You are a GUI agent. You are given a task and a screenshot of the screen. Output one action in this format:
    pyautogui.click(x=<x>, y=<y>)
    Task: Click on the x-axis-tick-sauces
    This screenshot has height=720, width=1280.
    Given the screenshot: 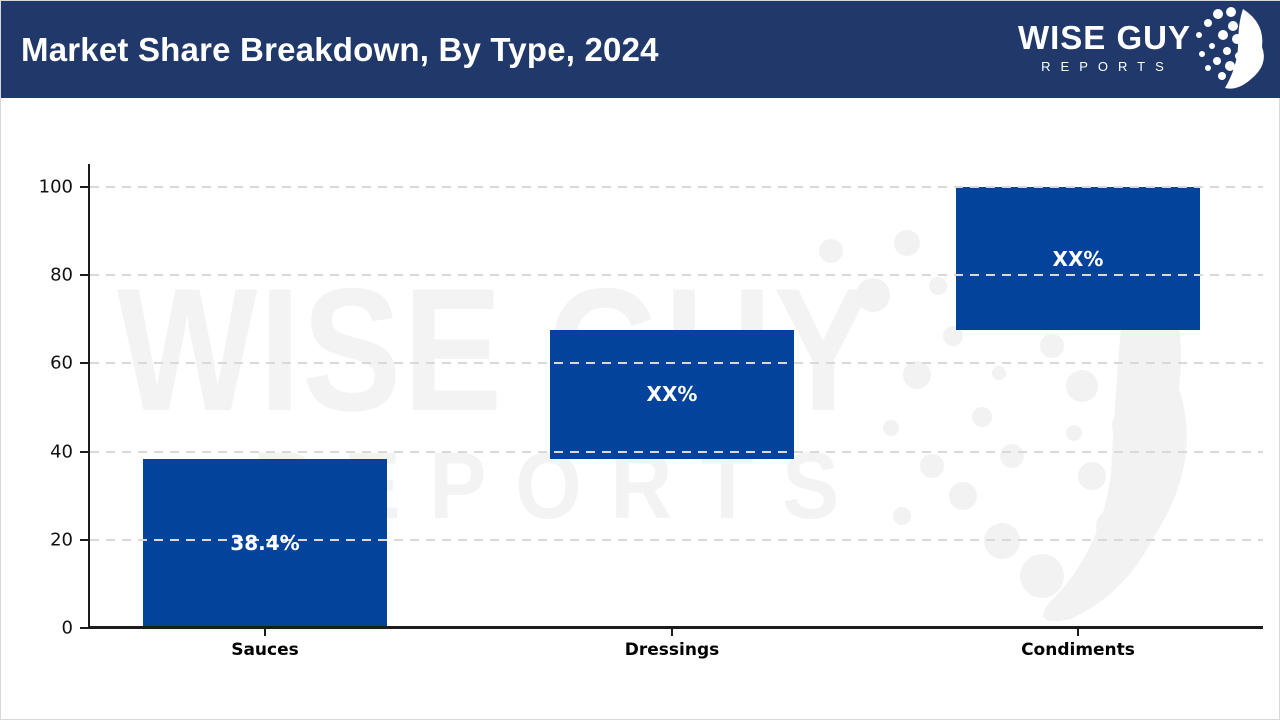 What is the action you would take?
    pyautogui.click(x=265, y=632)
    